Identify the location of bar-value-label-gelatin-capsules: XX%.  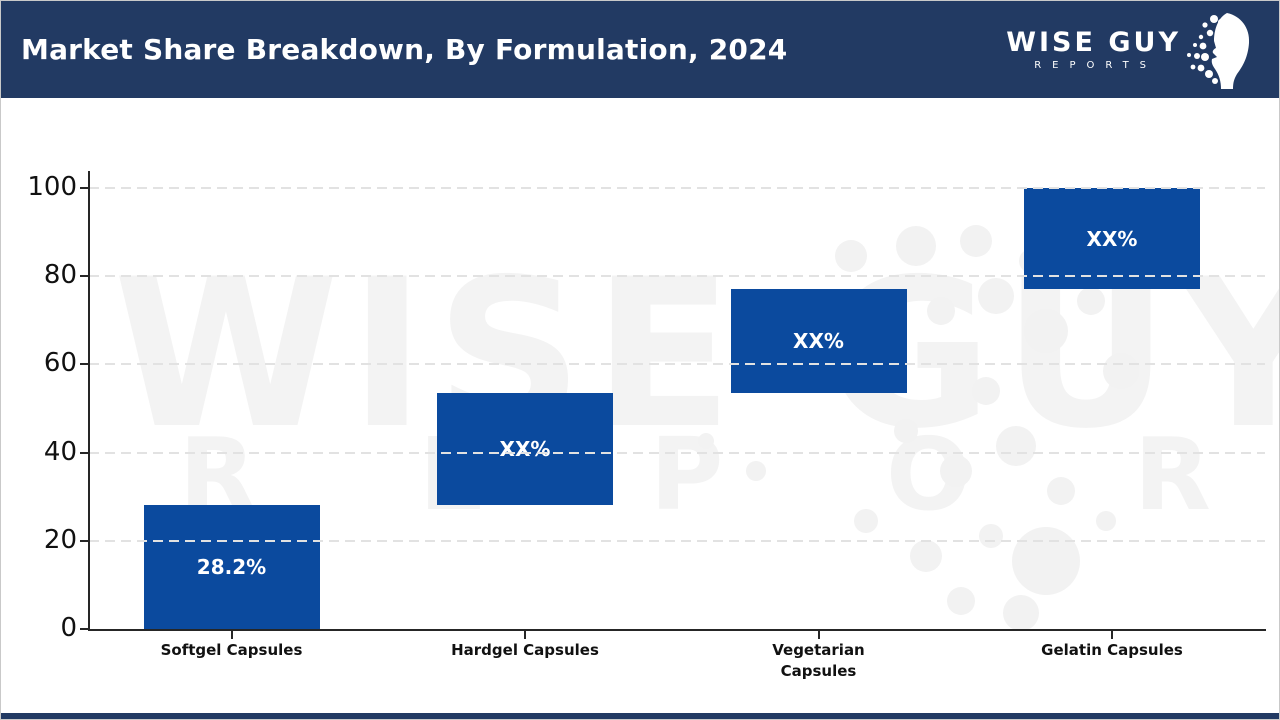
(1112, 238).